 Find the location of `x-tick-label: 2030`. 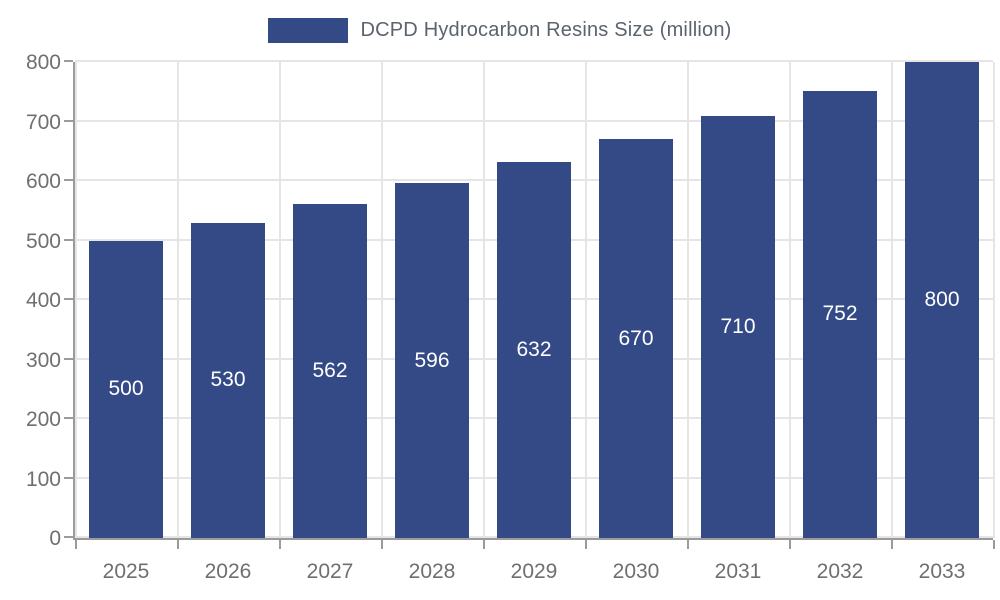

x-tick-label: 2030 is located at coordinates (636, 571).